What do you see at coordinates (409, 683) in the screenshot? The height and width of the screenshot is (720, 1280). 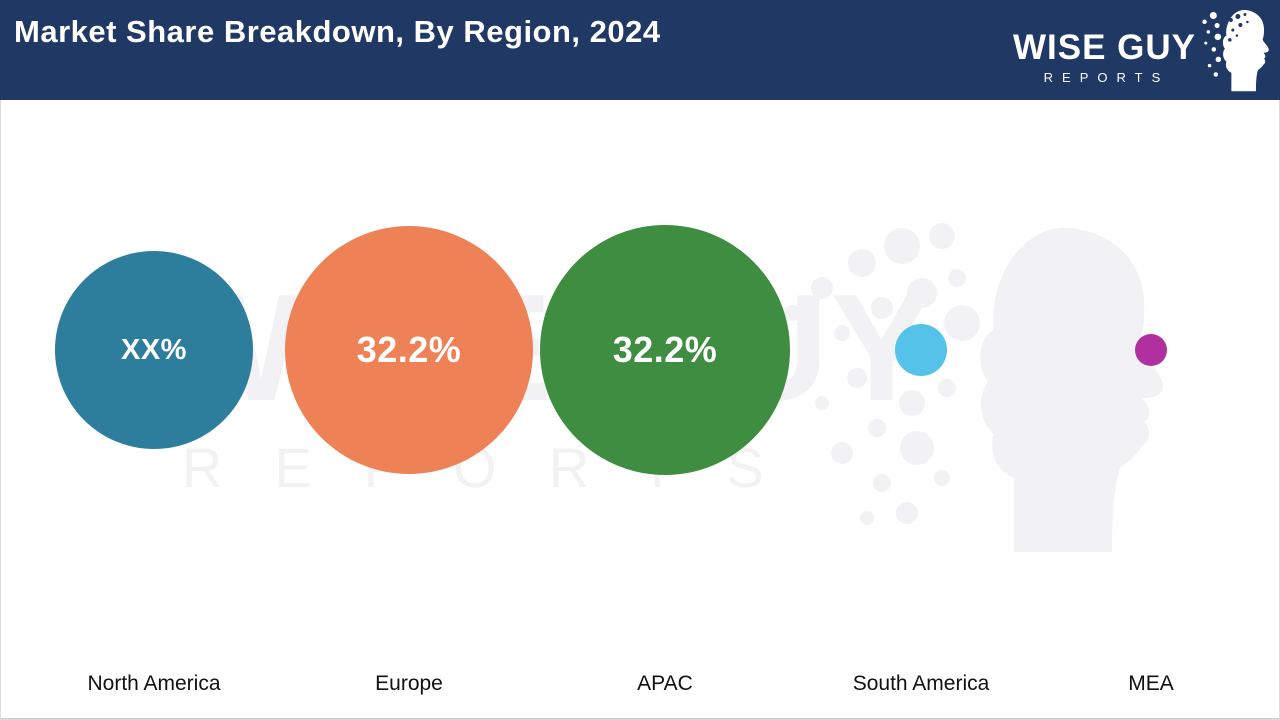 I see `category-label-europe: Europe` at bounding box center [409, 683].